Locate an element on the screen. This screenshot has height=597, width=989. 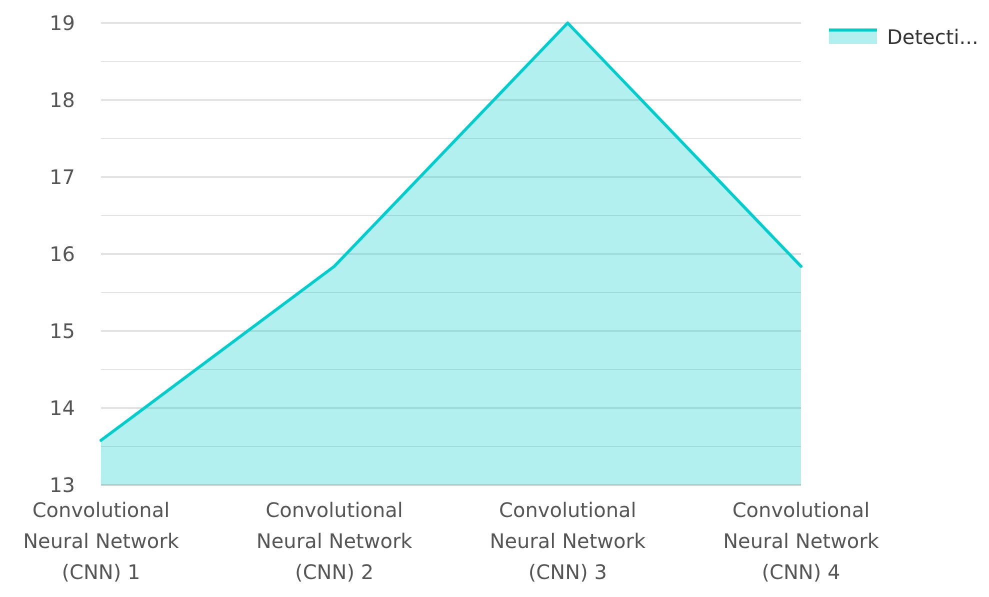
x-tick-label: Convolutional Neural Network (CNN) 3 is located at coordinates (568, 541).